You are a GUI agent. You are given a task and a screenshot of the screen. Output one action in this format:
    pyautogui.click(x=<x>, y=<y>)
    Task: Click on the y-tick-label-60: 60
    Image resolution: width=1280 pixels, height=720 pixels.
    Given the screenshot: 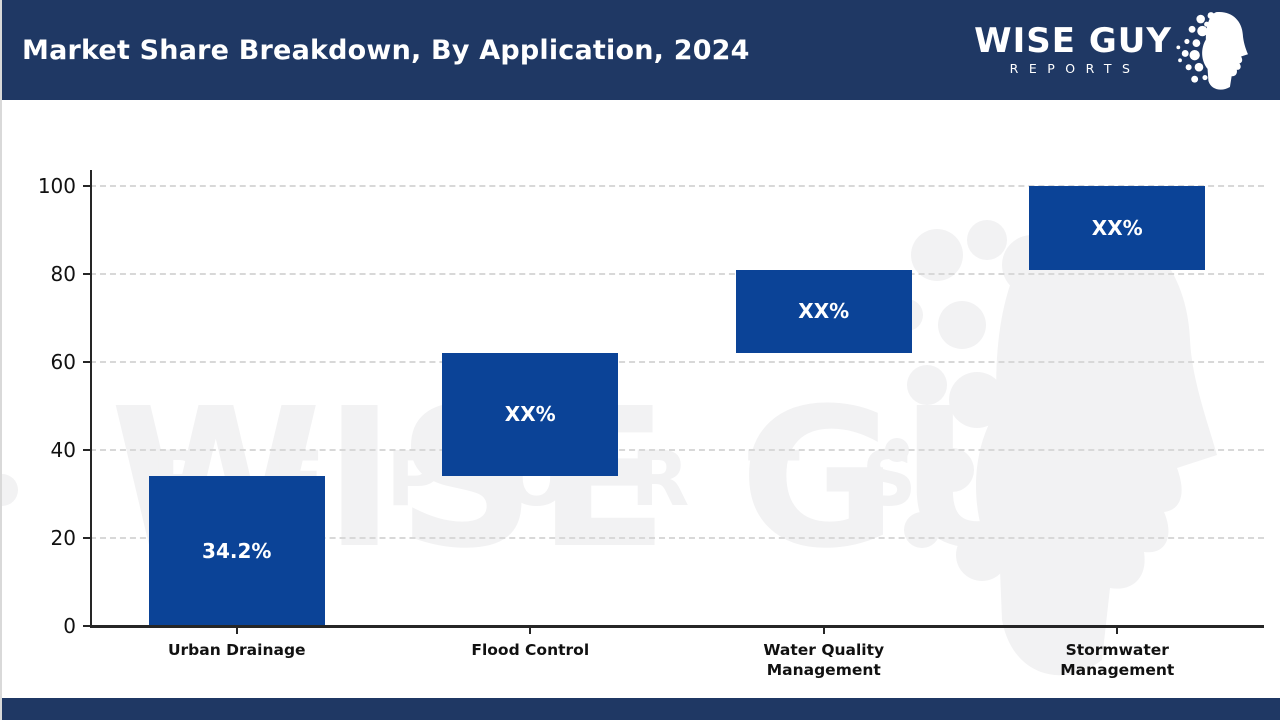 What is the action you would take?
    pyautogui.click(x=63, y=362)
    